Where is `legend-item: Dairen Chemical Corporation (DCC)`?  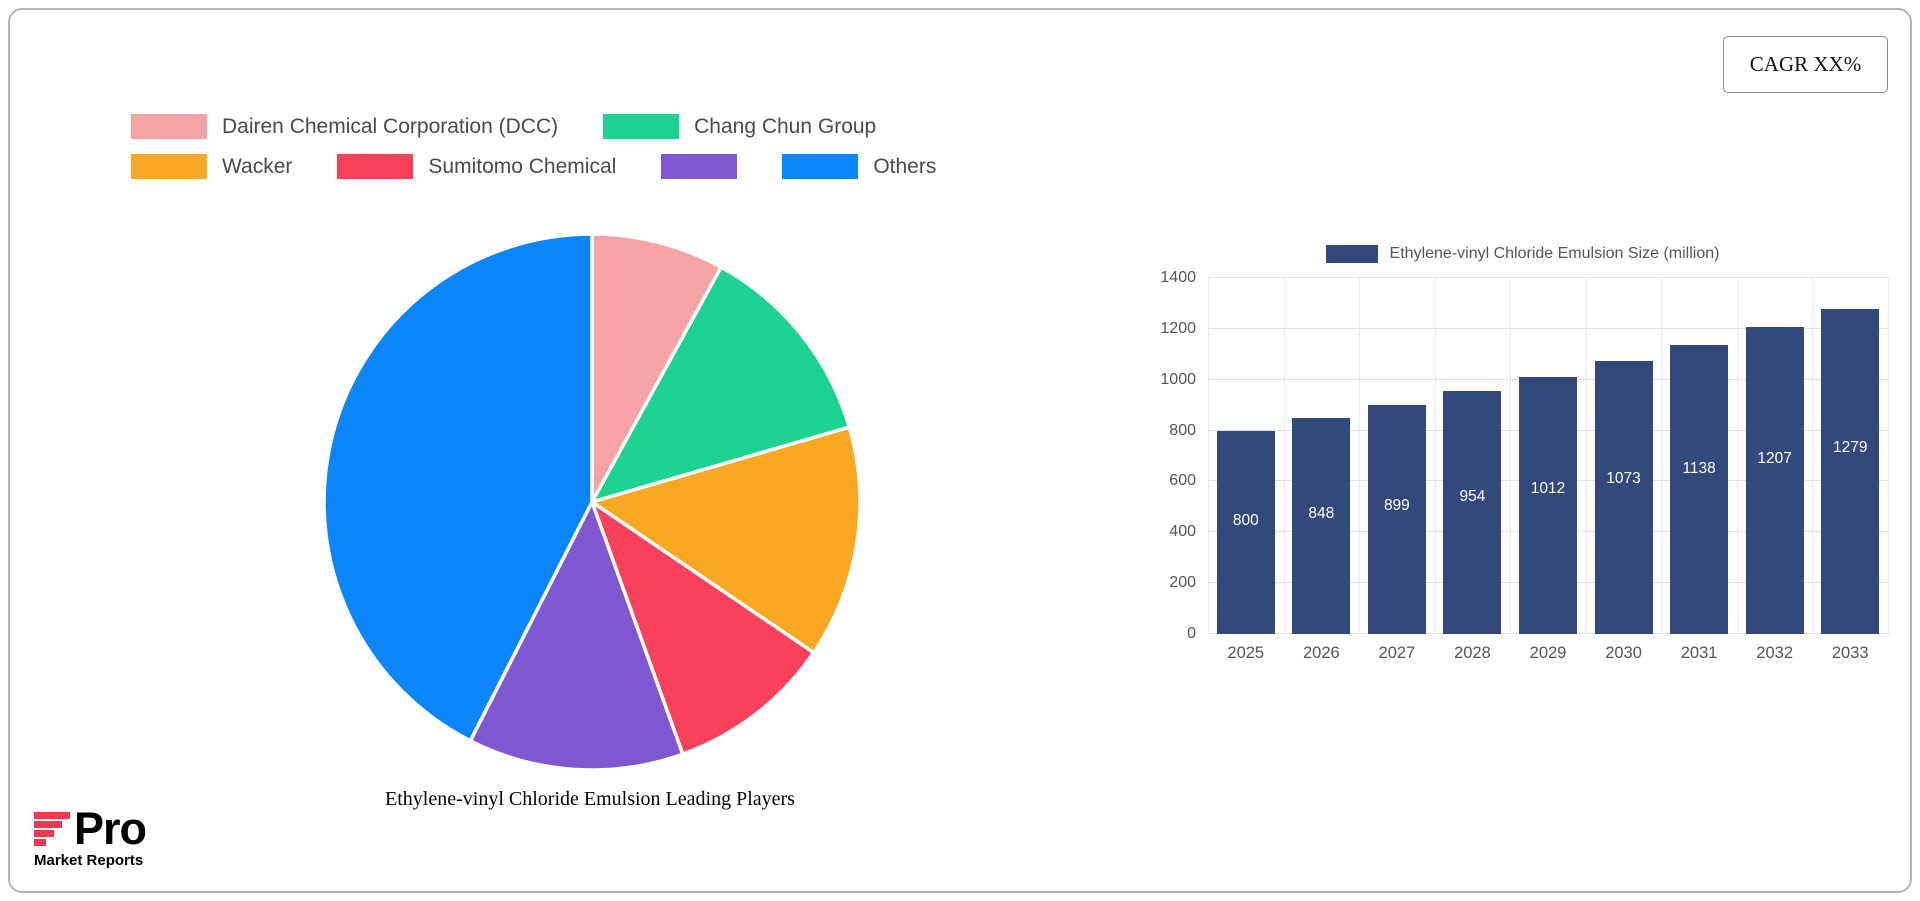 legend-item: Dairen Chemical Corporation (DCC) is located at coordinates (344, 126).